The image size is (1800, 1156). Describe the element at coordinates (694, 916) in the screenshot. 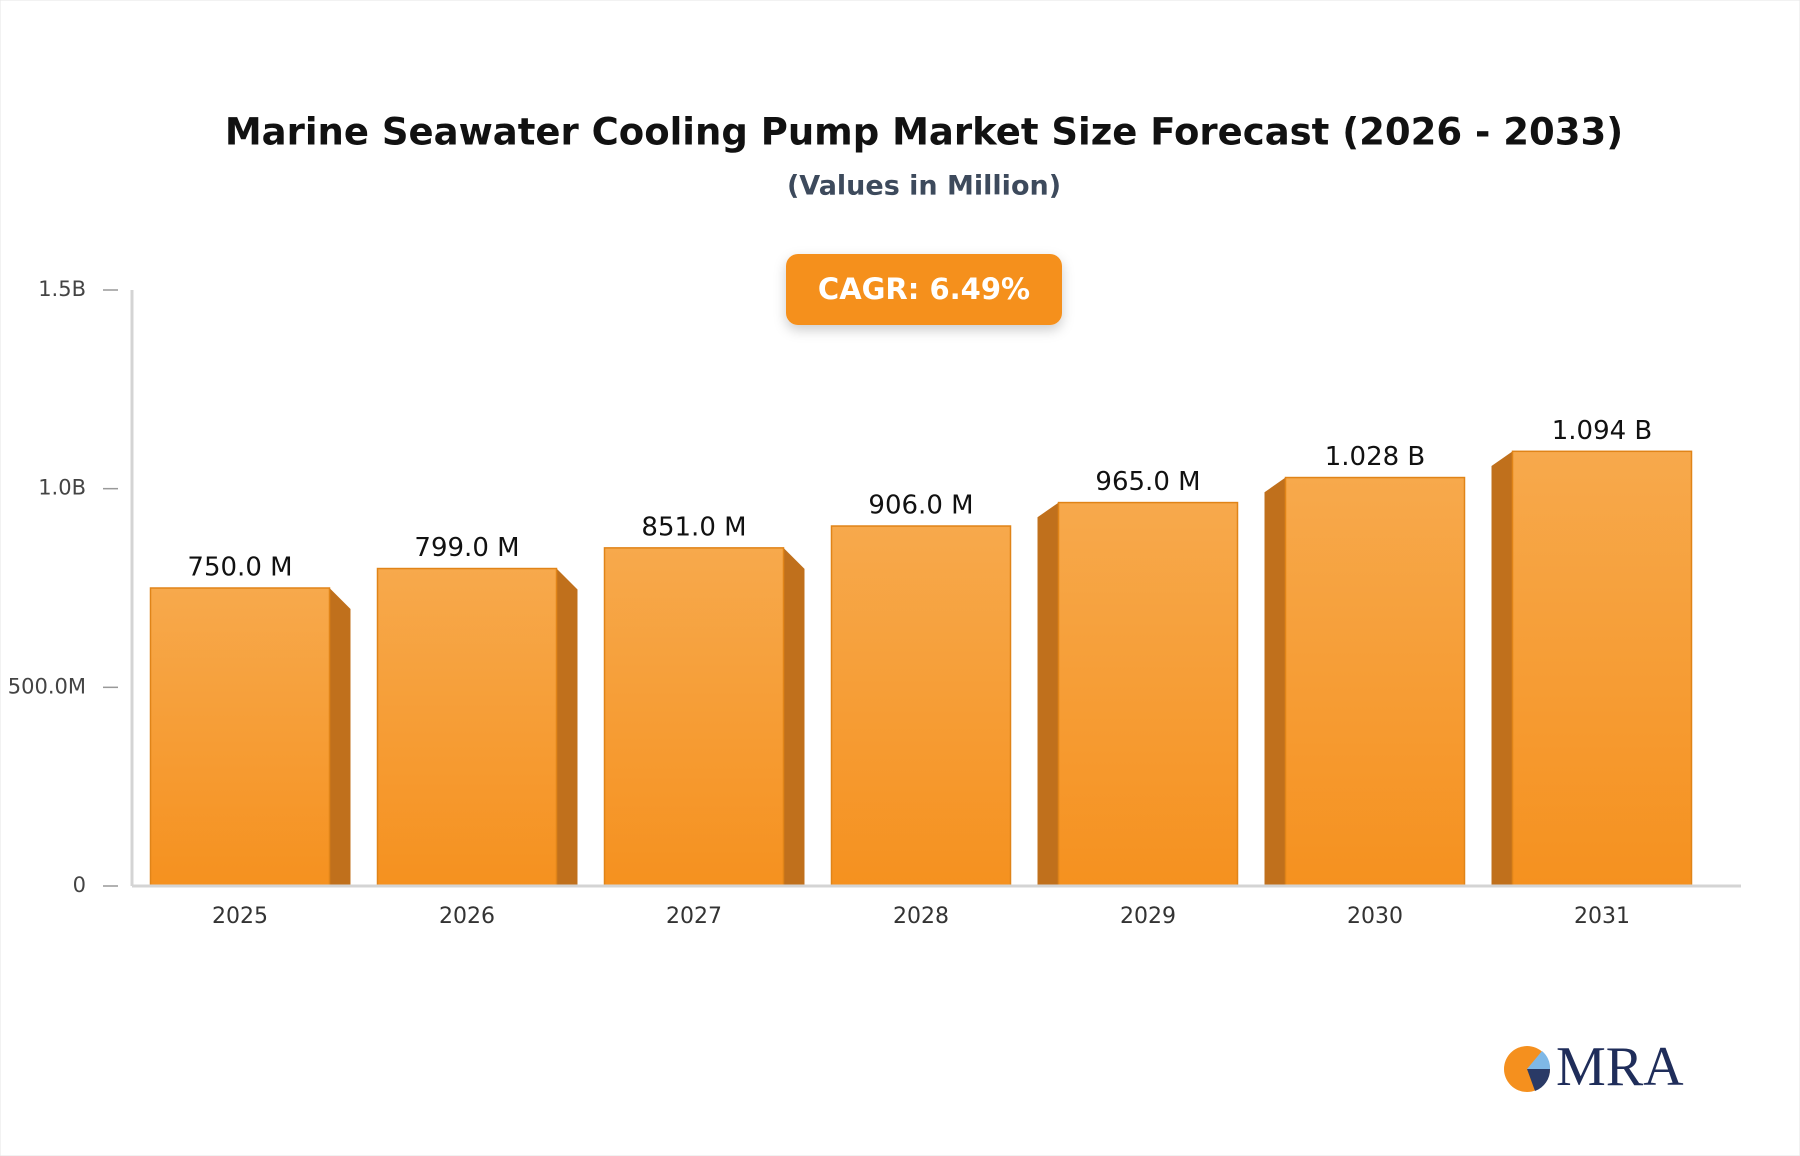

I see `x-tick-label: 2027` at that location.